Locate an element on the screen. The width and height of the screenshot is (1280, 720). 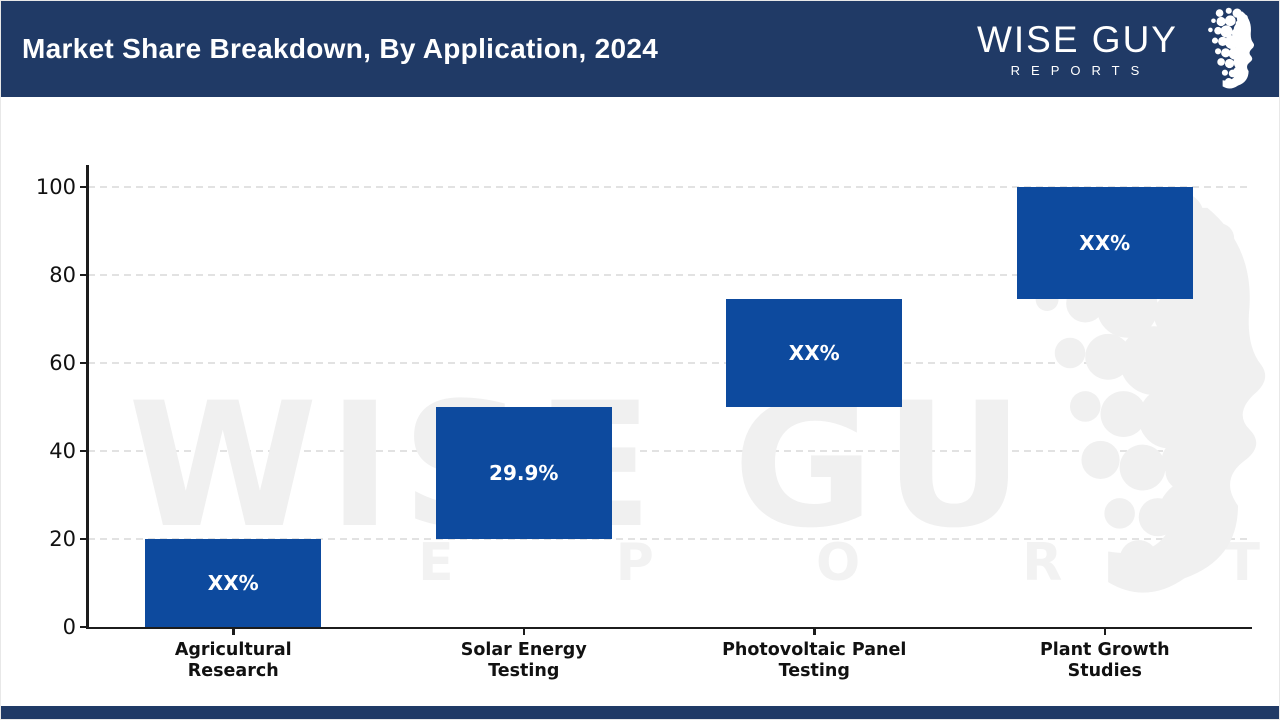
brand-logo-text: WISE GUY REPORTS is located at coordinates (1077, 49).